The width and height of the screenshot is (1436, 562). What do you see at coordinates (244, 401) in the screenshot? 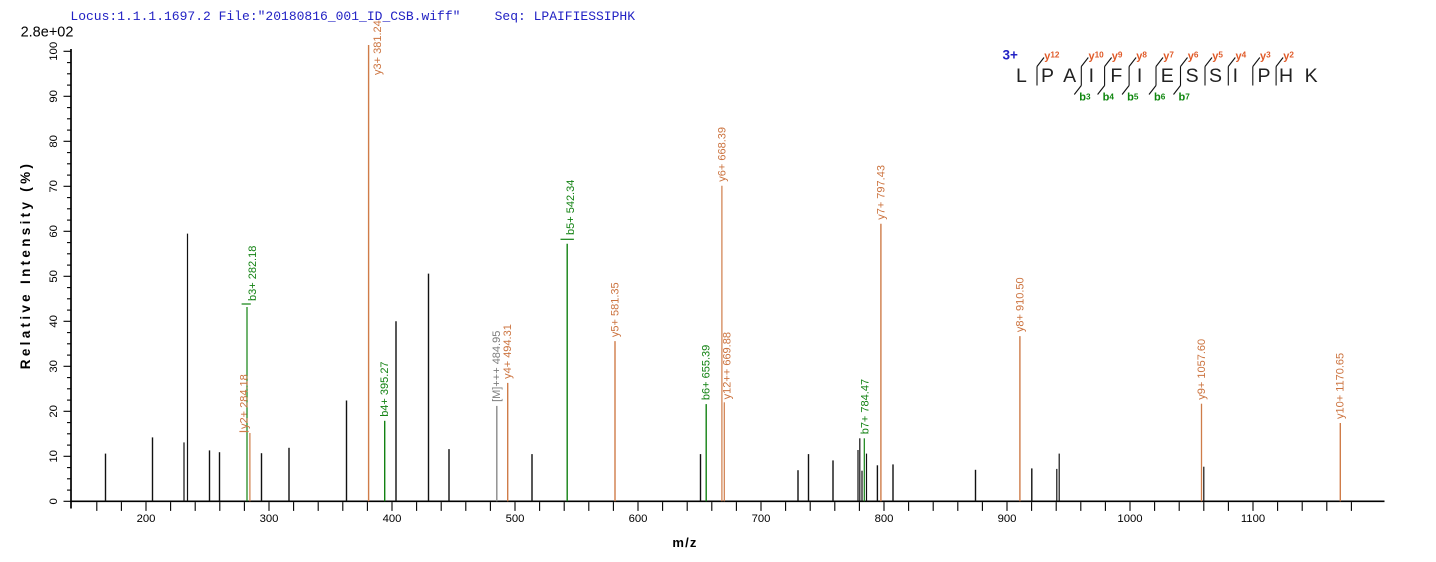
I see `svg-text: y2+ 284.18` at bounding box center [244, 401].